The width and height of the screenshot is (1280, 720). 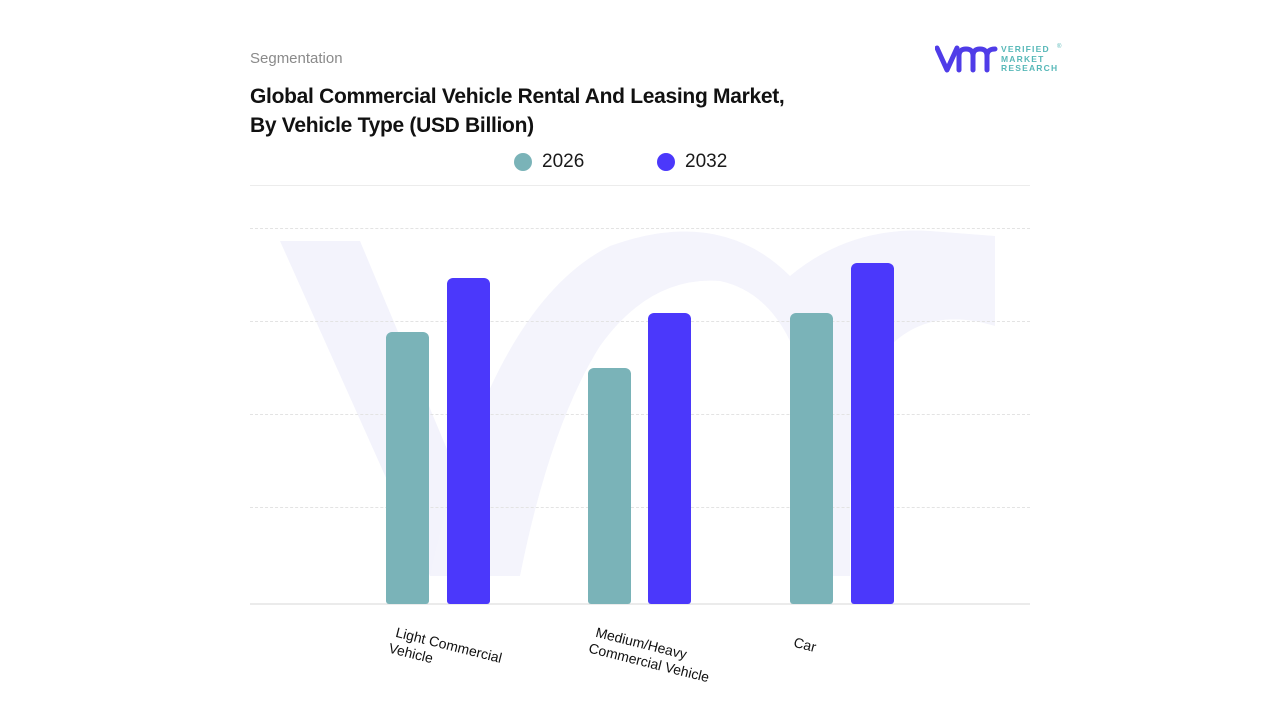 What do you see at coordinates (523, 162) in the screenshot?
I see `legend-dot-2026-icon` at bounding box center [523, 162].